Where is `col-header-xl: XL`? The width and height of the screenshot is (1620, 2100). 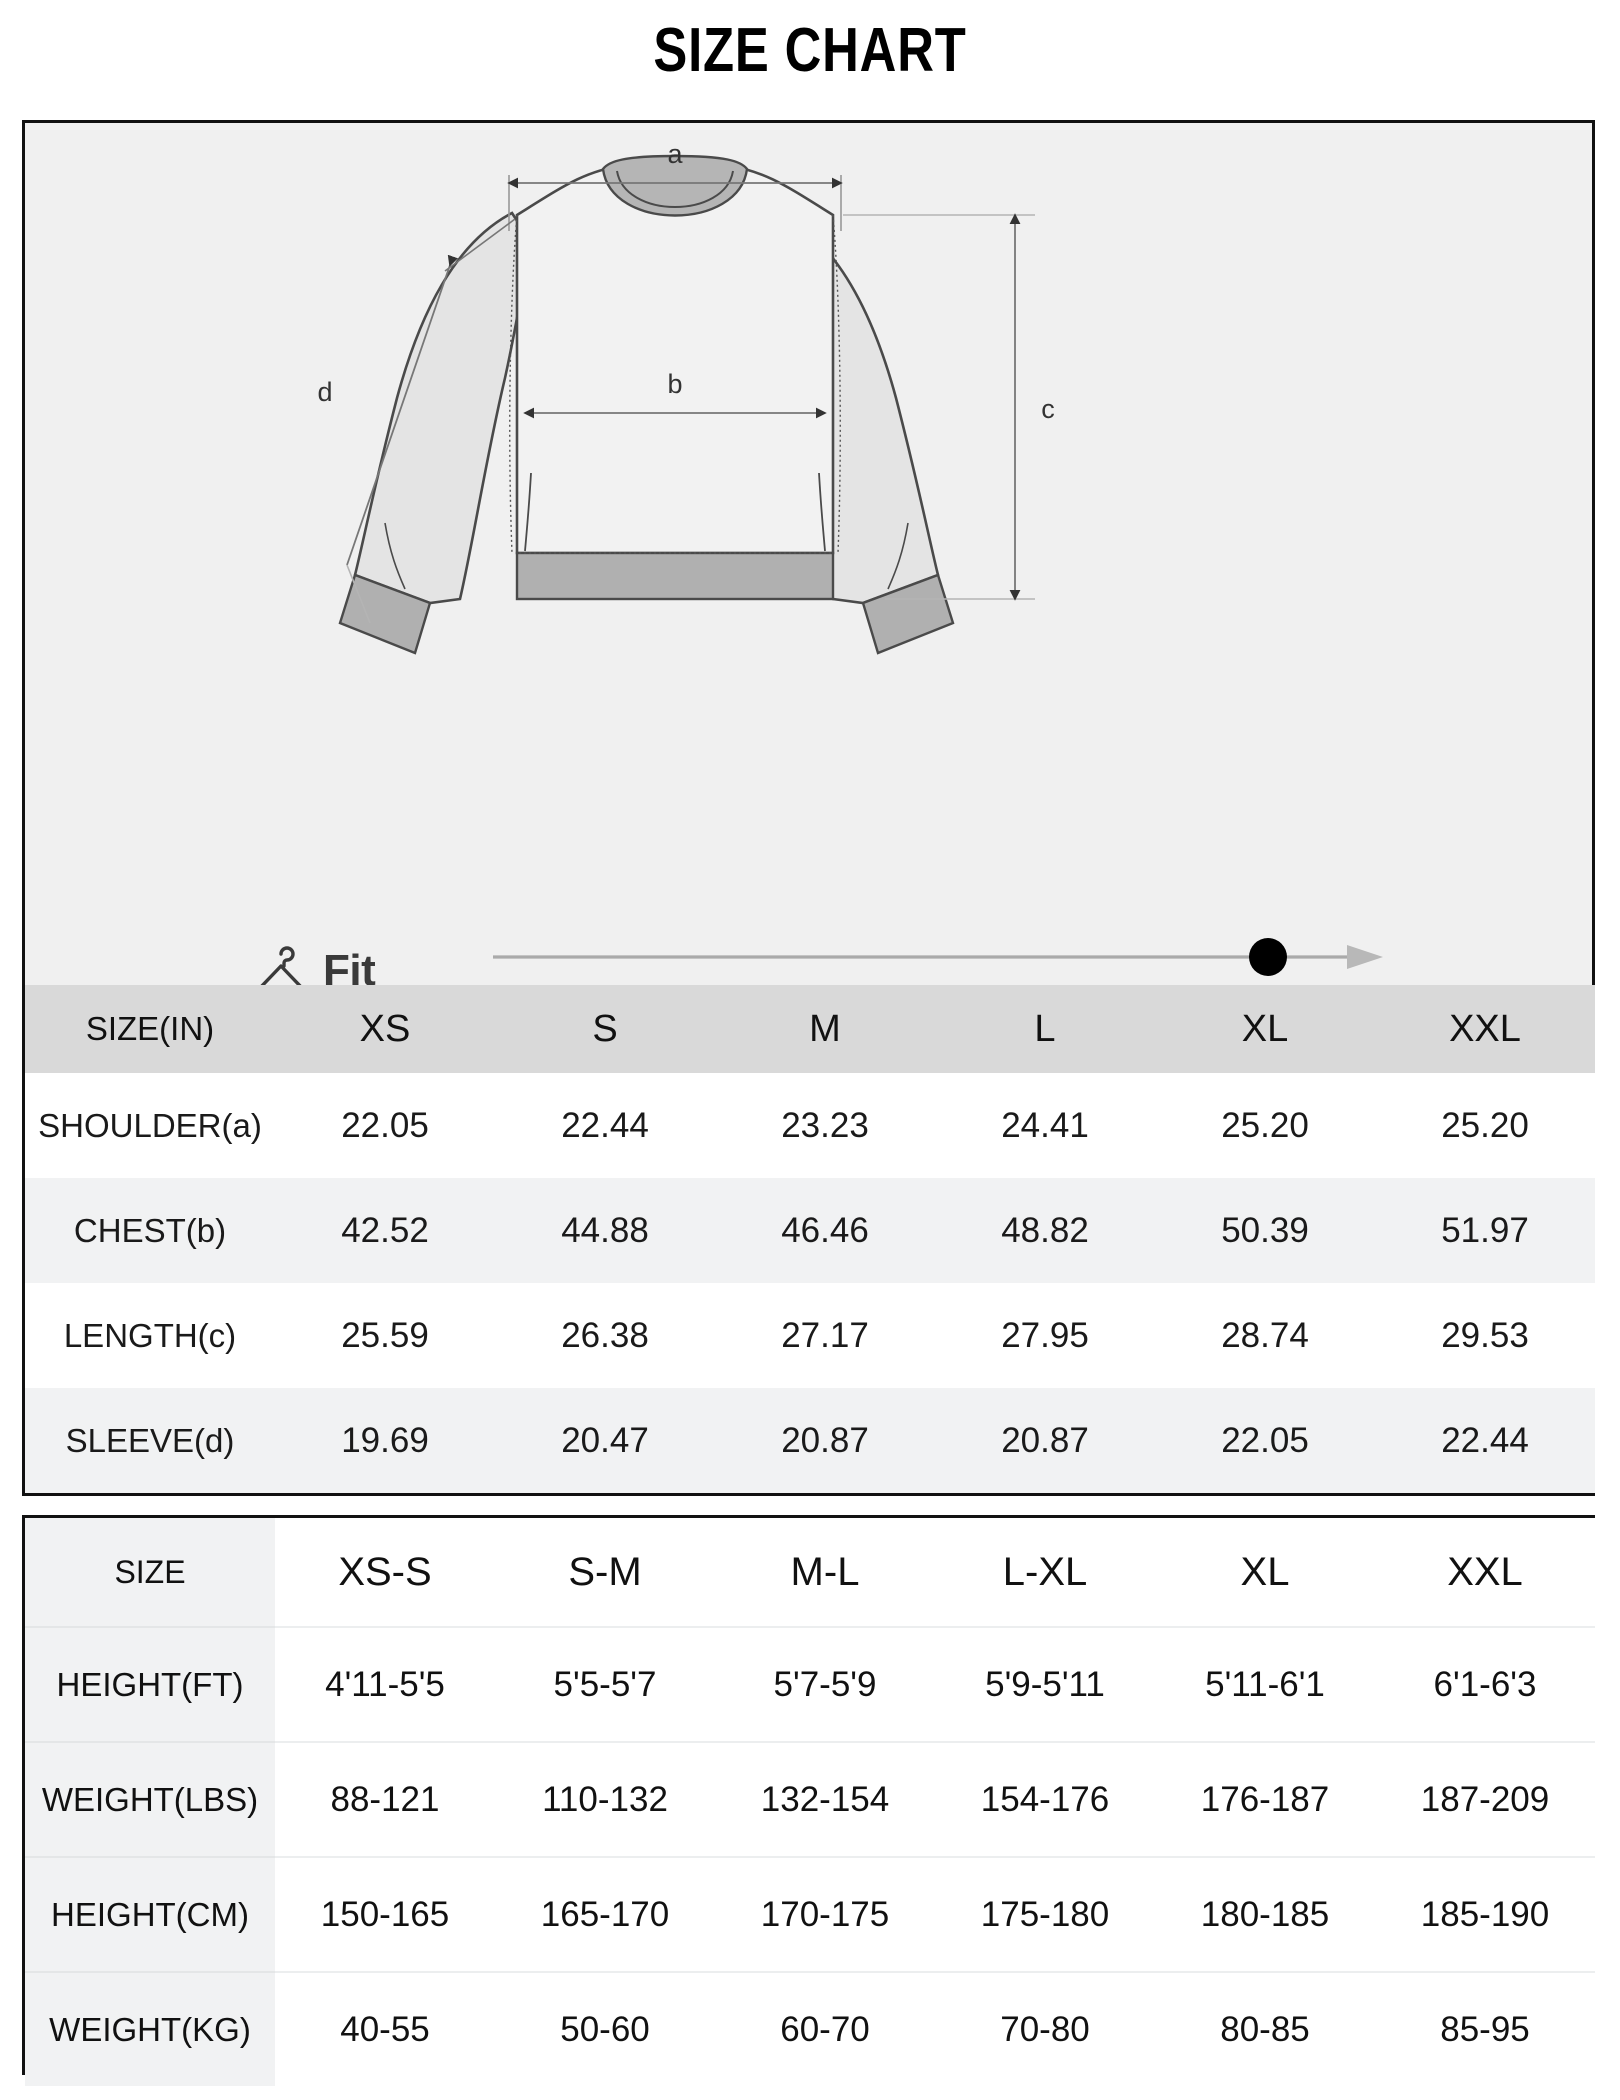 col-header-xl: XL is located at coordinates (1265, 1029).